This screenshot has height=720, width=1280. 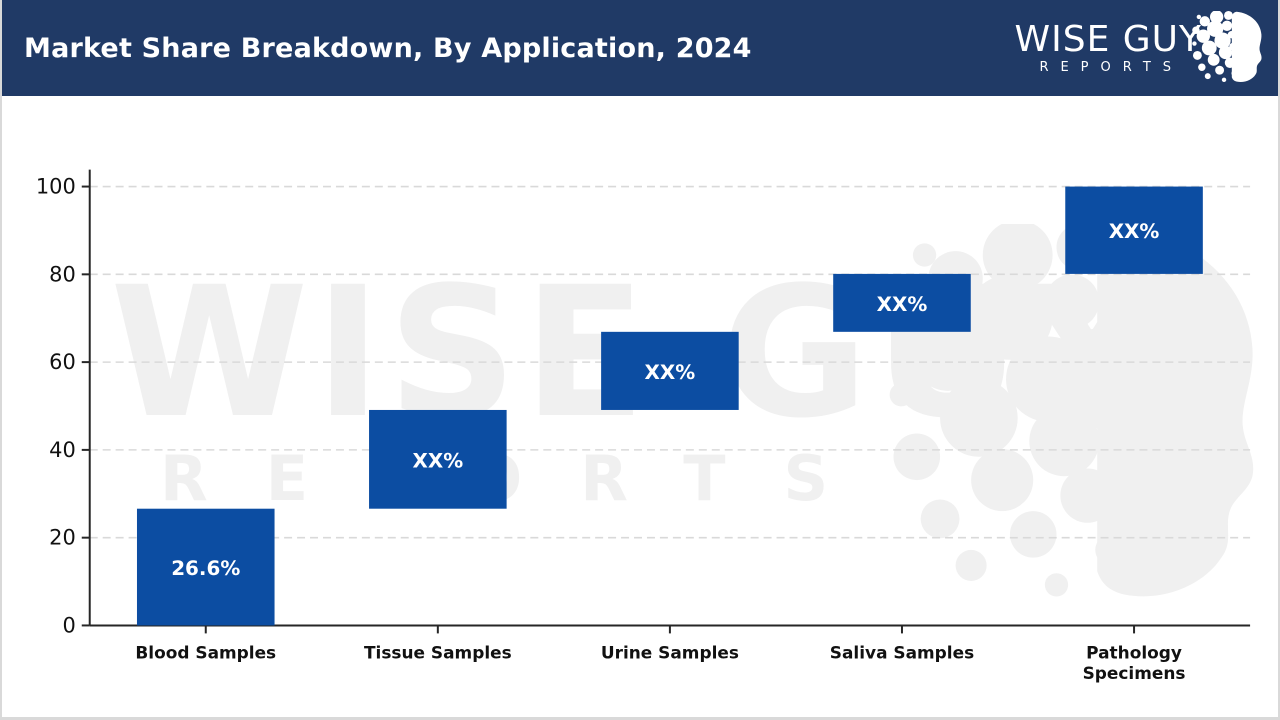 What do you see at coordinates (56, 187) in the screenshot?
I see `y-tick-label: 100` at bounding box center [56, 187].